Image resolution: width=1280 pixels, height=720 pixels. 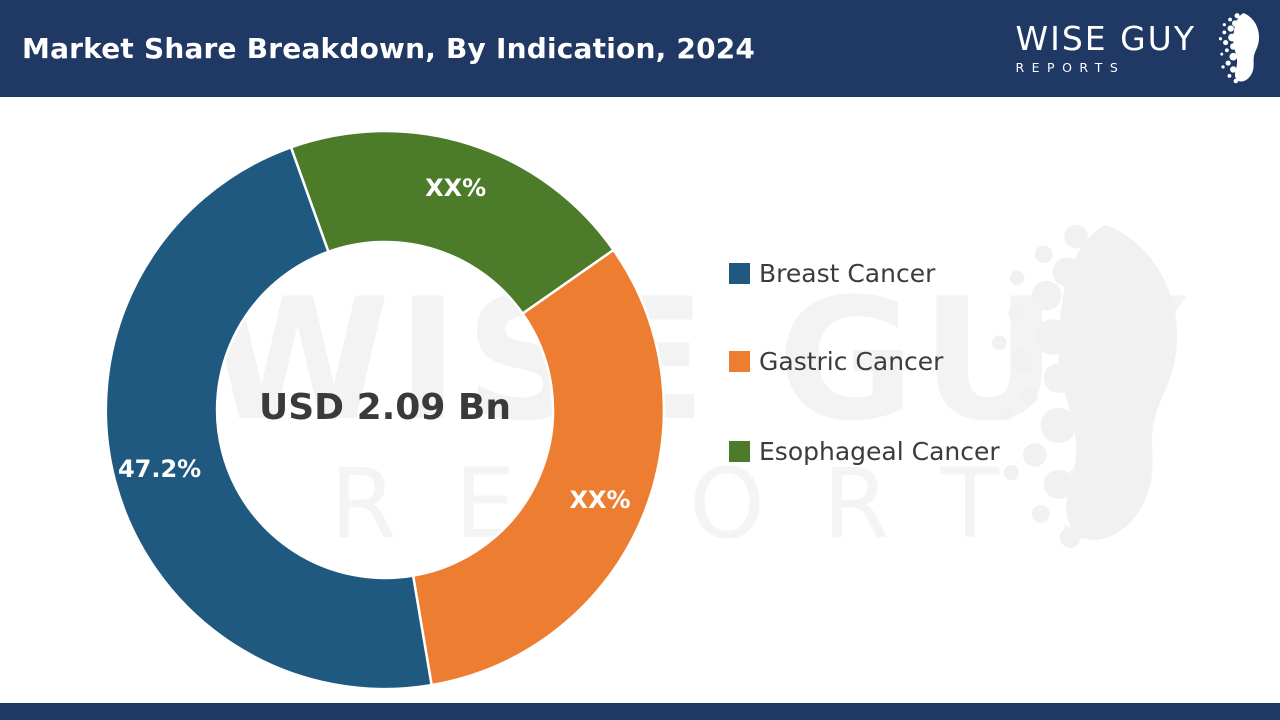 What do you see at coordinates (739, 451) in the screenshot?
I see `legend-swatch-esophageal-cancer` at bounding box center [739, 451].